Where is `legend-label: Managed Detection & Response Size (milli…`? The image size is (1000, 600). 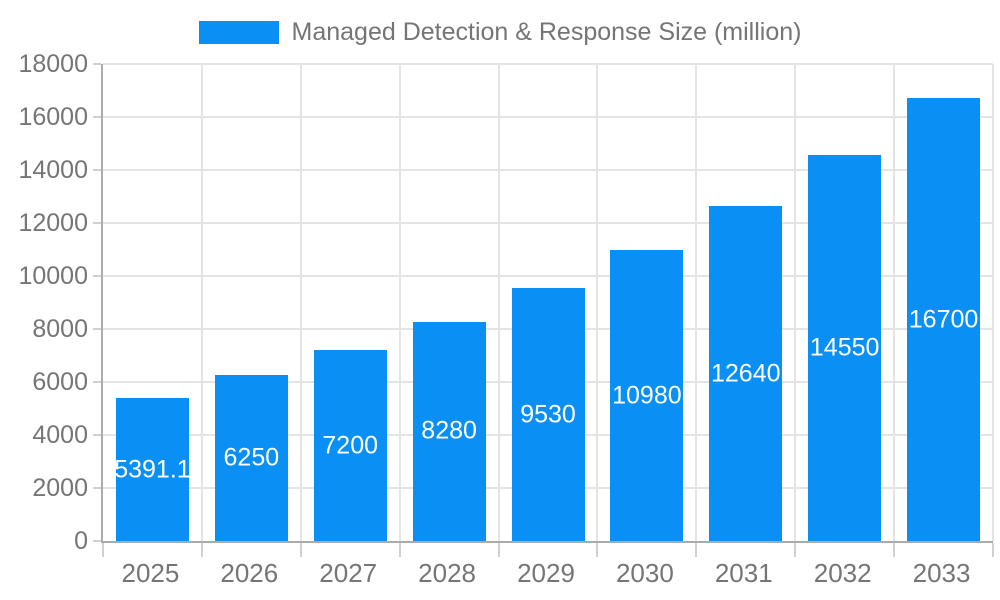
legend-label: Managed Detection & Response Size (milli… is located at coordinates (546, 31).